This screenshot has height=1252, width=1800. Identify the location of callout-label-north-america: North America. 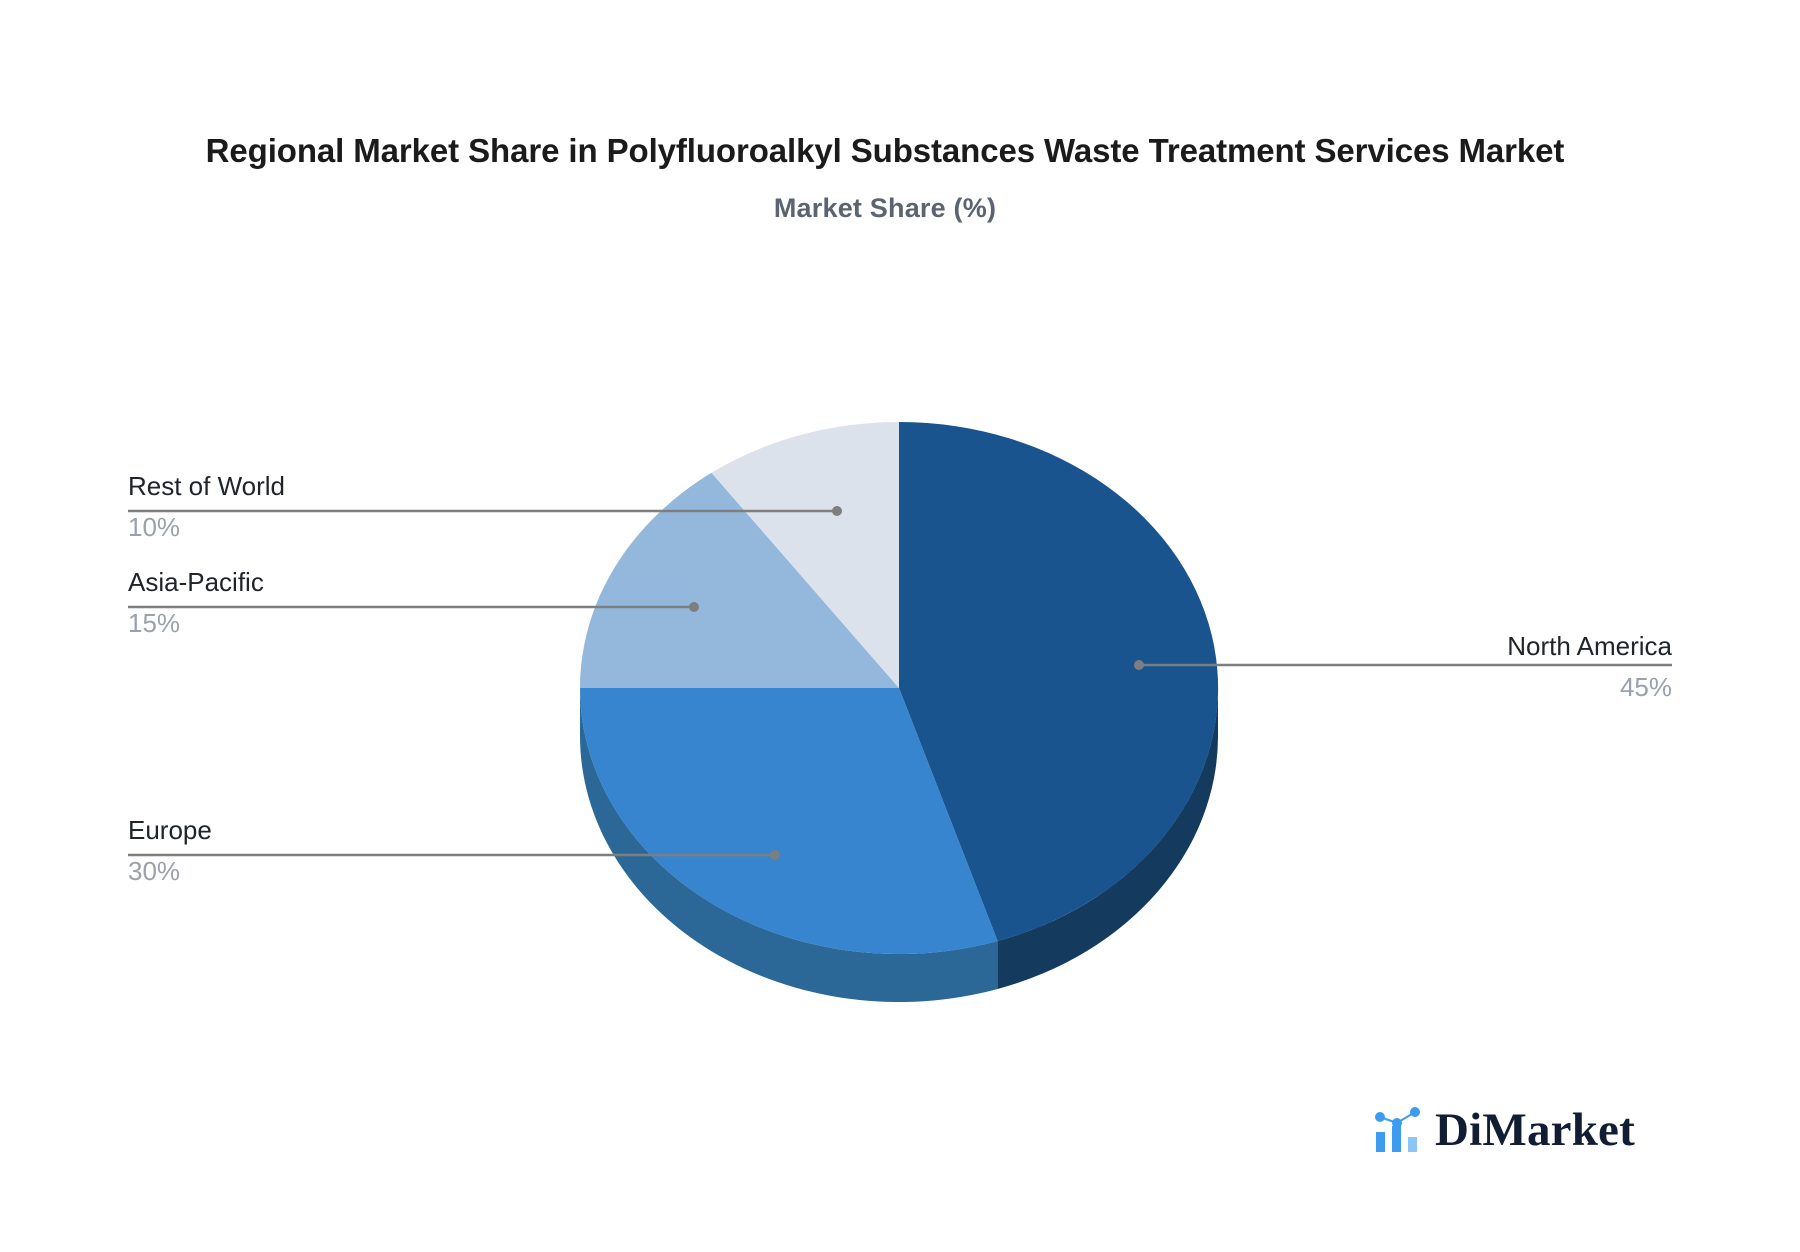
(1589, 646).